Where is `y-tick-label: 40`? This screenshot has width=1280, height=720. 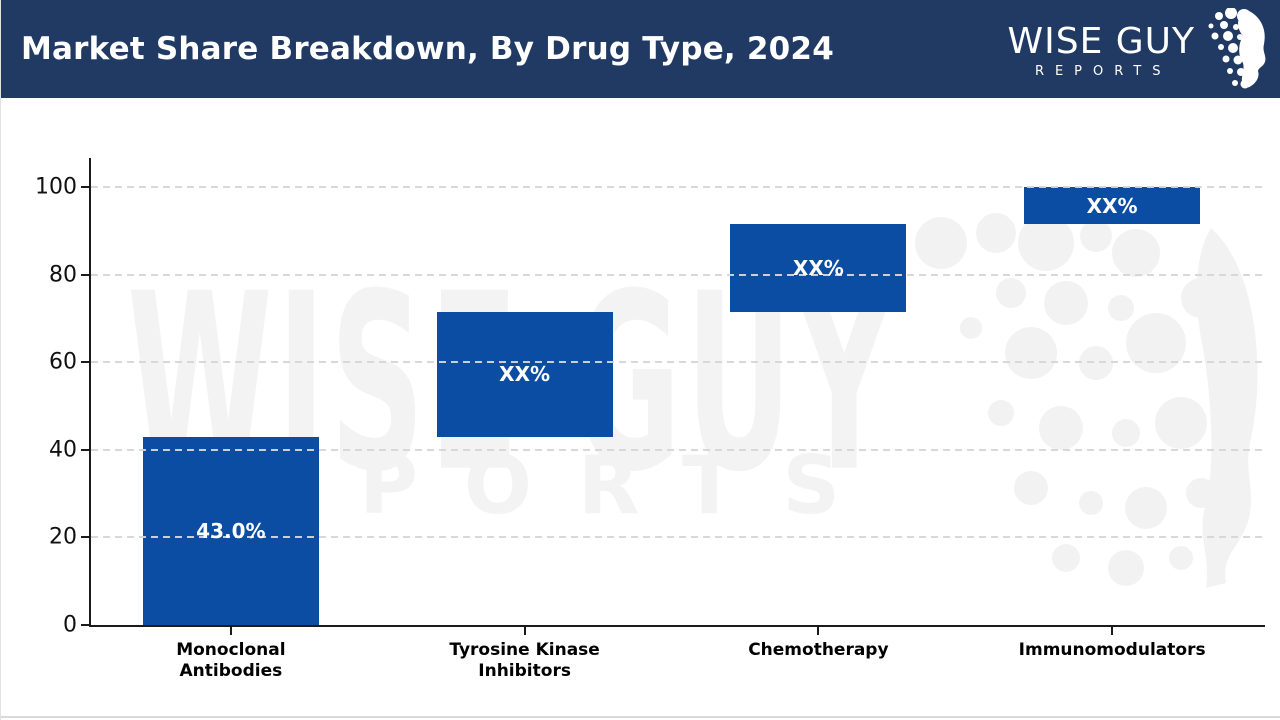
y-tick-label: 40 is located at coordinates (63, 450).